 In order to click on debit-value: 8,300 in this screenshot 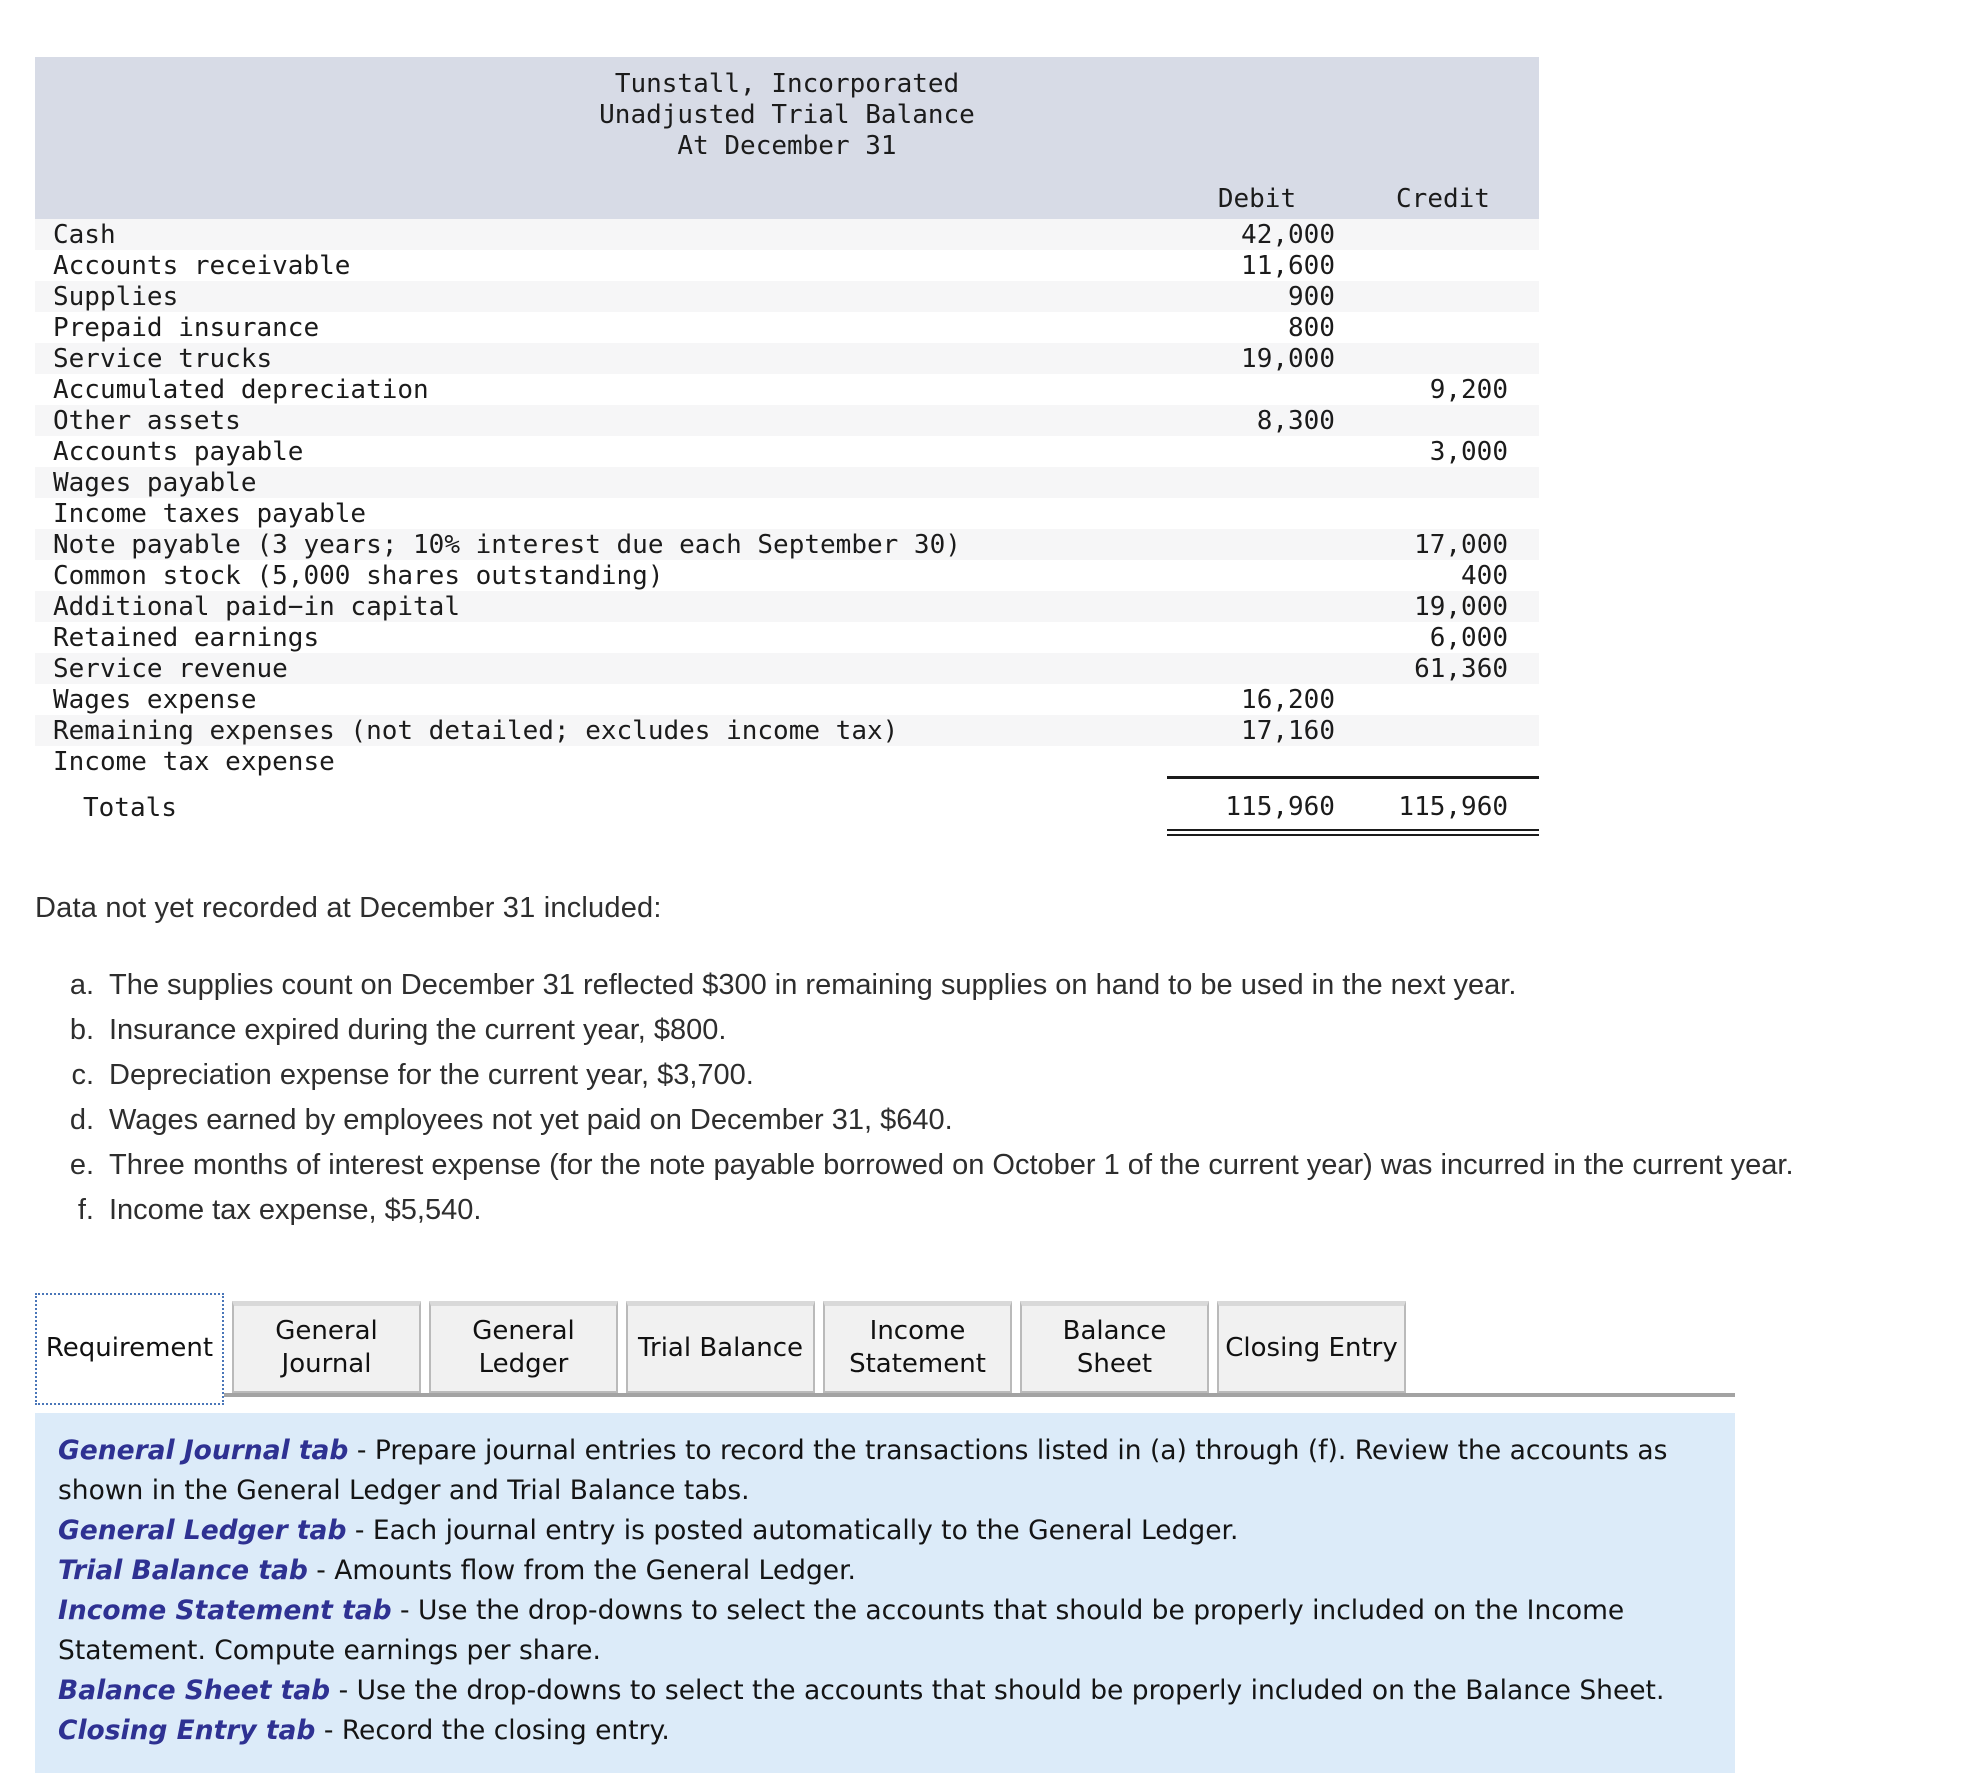, I will do `click(1295, 420)`.